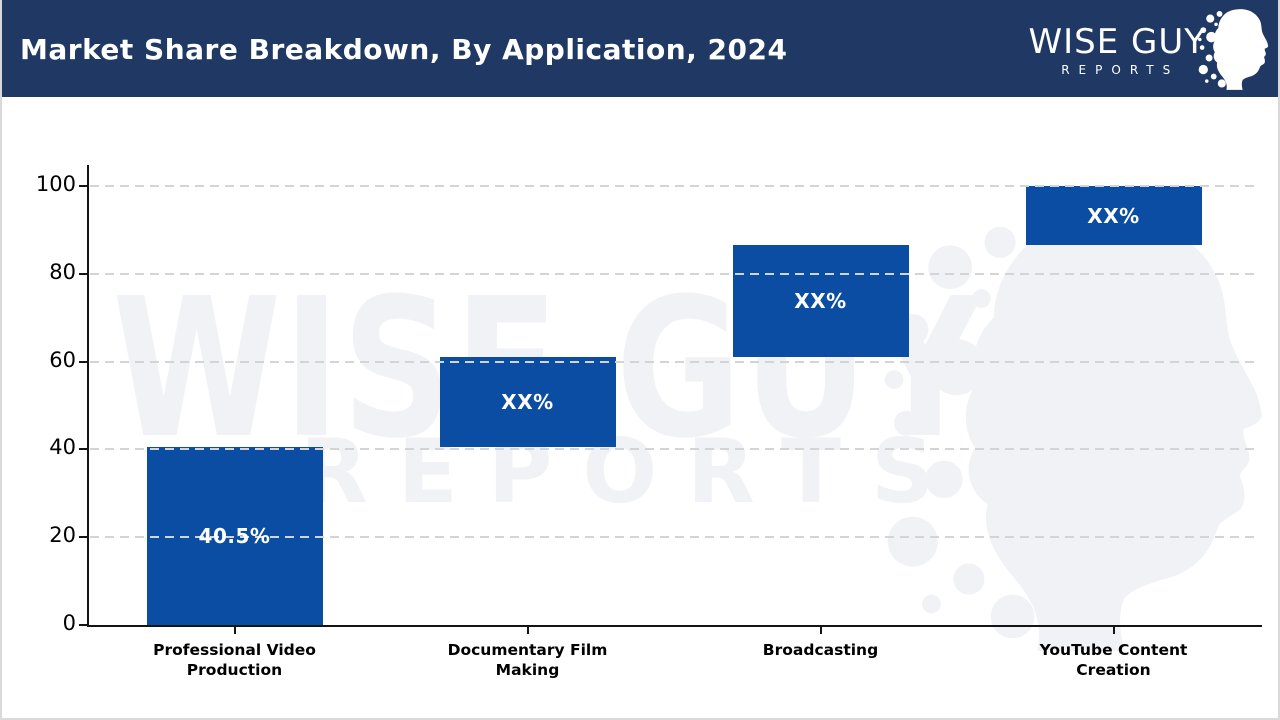 Image resolution: width=1280 pixels, height=720 pixels. I want to click on x-category-label-line: YouTube Content, so click(1113, 650).